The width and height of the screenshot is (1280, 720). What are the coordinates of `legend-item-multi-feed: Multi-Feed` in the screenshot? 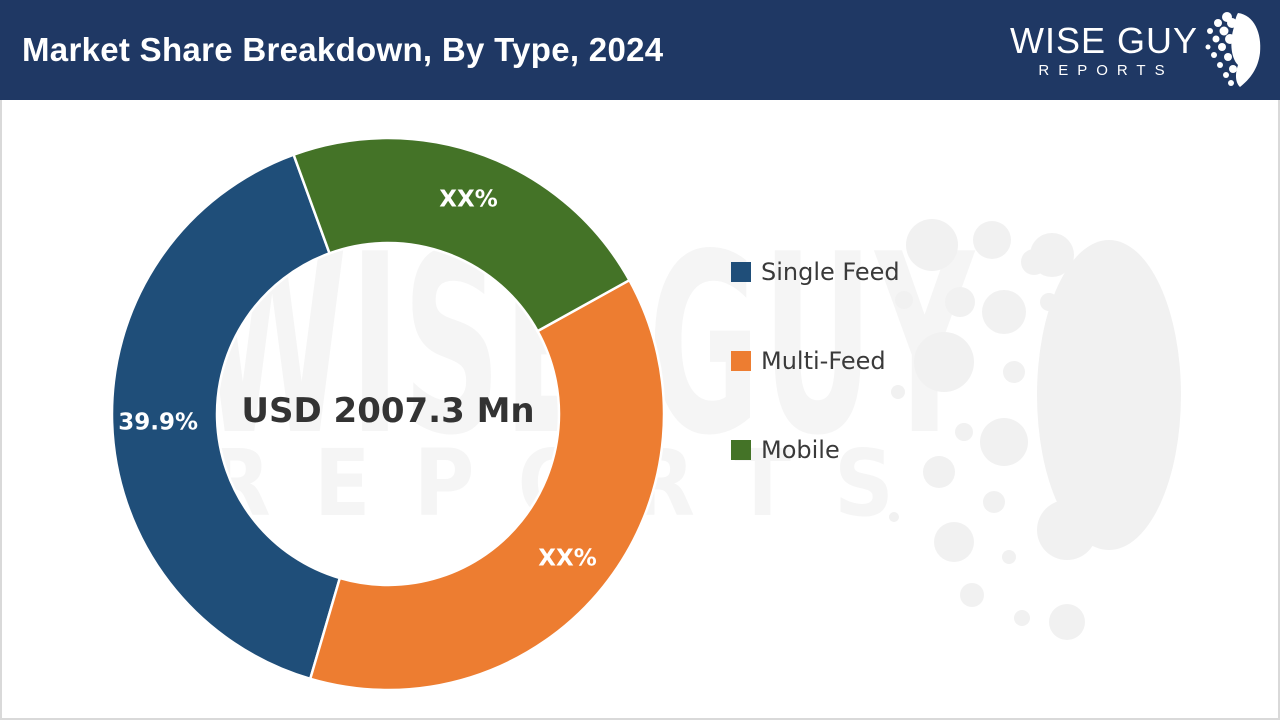 It's located at (815, 361).